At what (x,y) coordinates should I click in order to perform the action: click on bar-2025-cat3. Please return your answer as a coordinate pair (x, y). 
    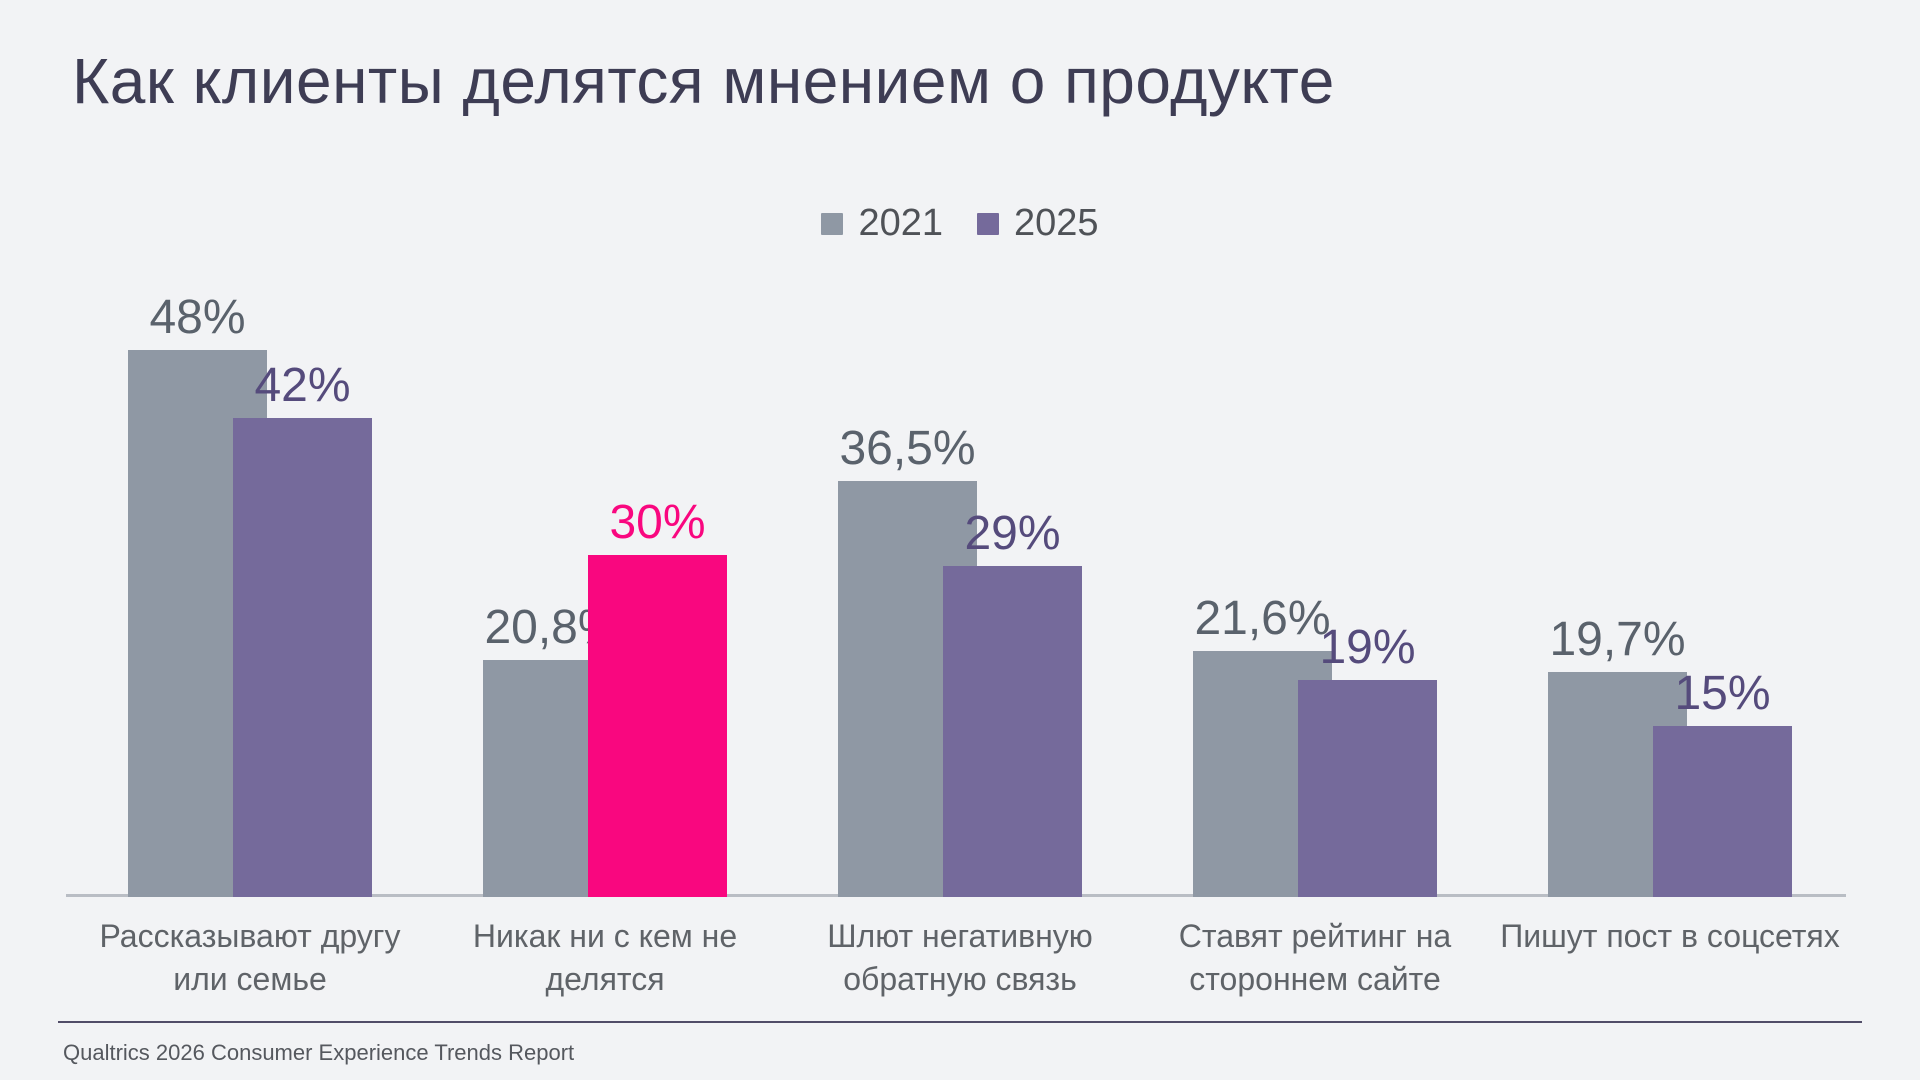
    Looking at the image, I should click on (1012, 731).